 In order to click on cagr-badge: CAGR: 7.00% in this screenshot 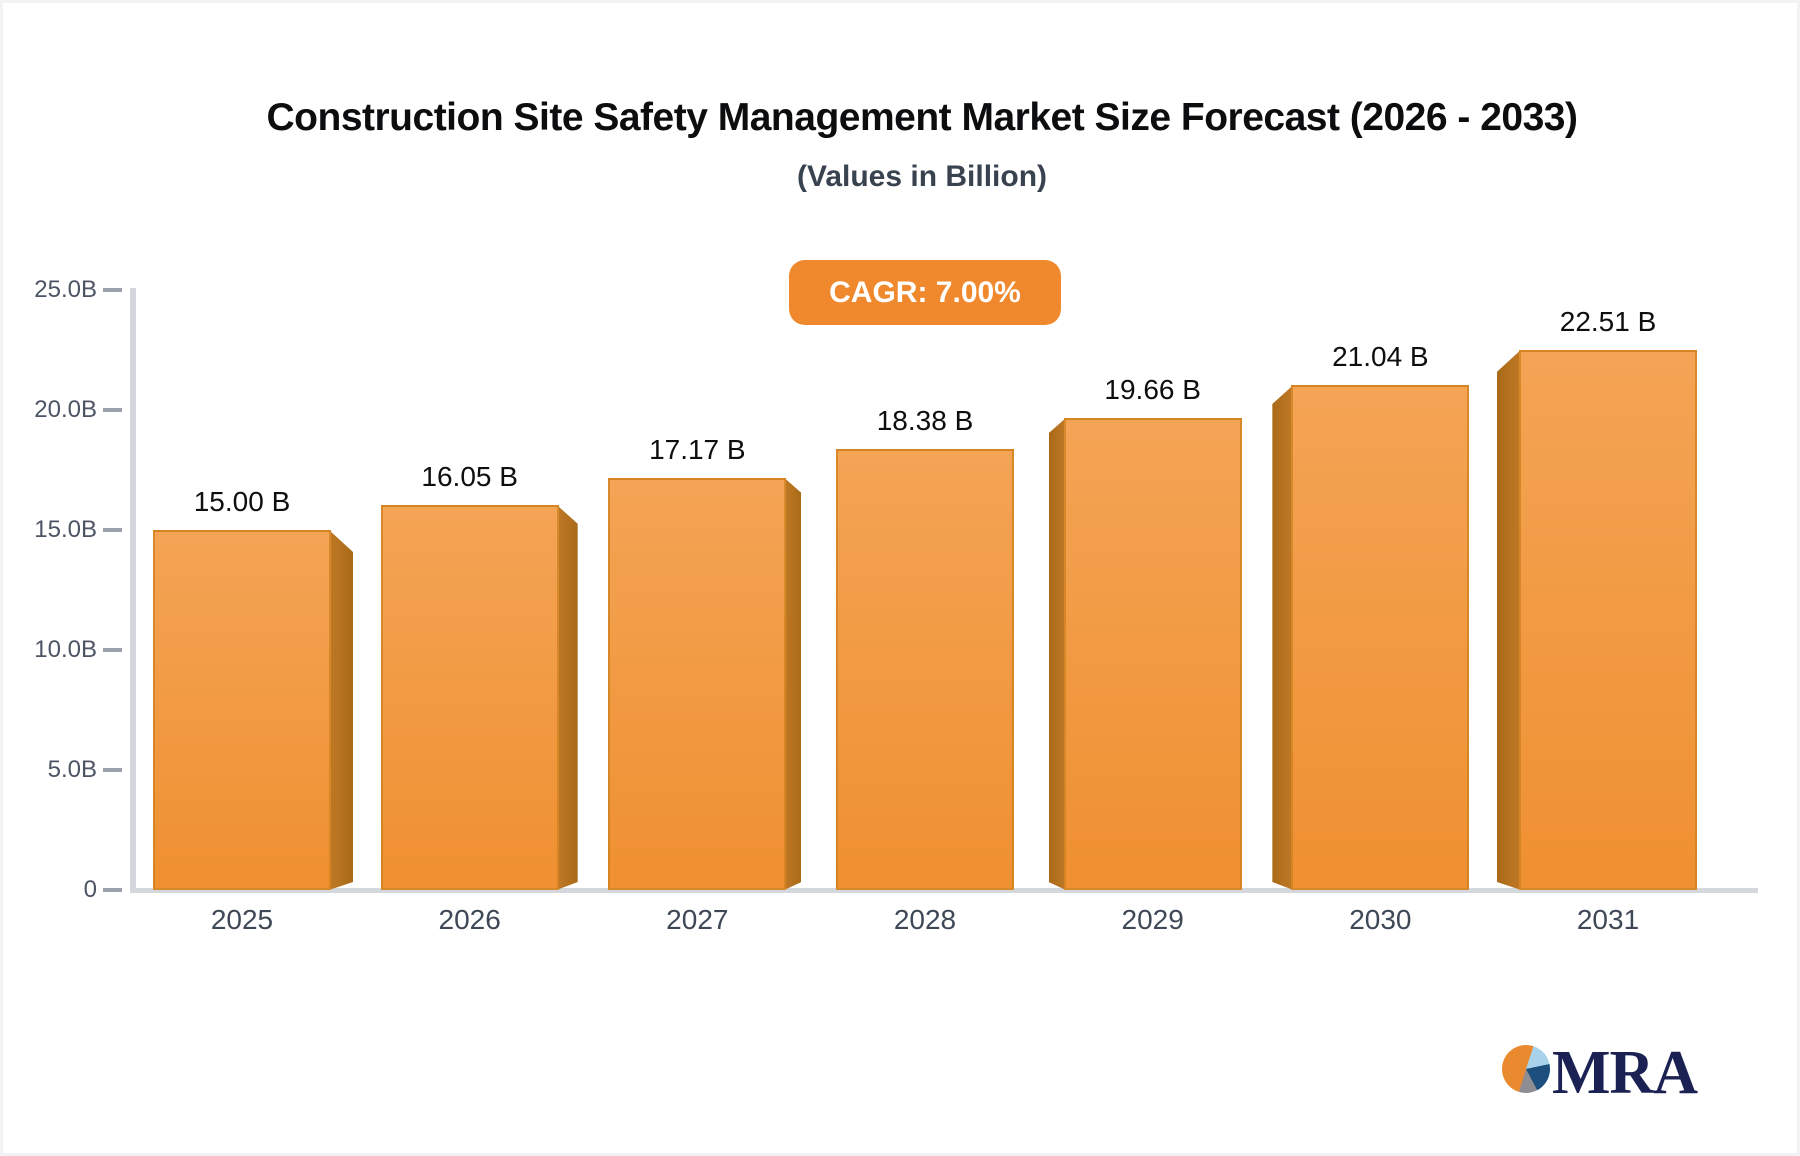, I will do `click(925, 292)`.